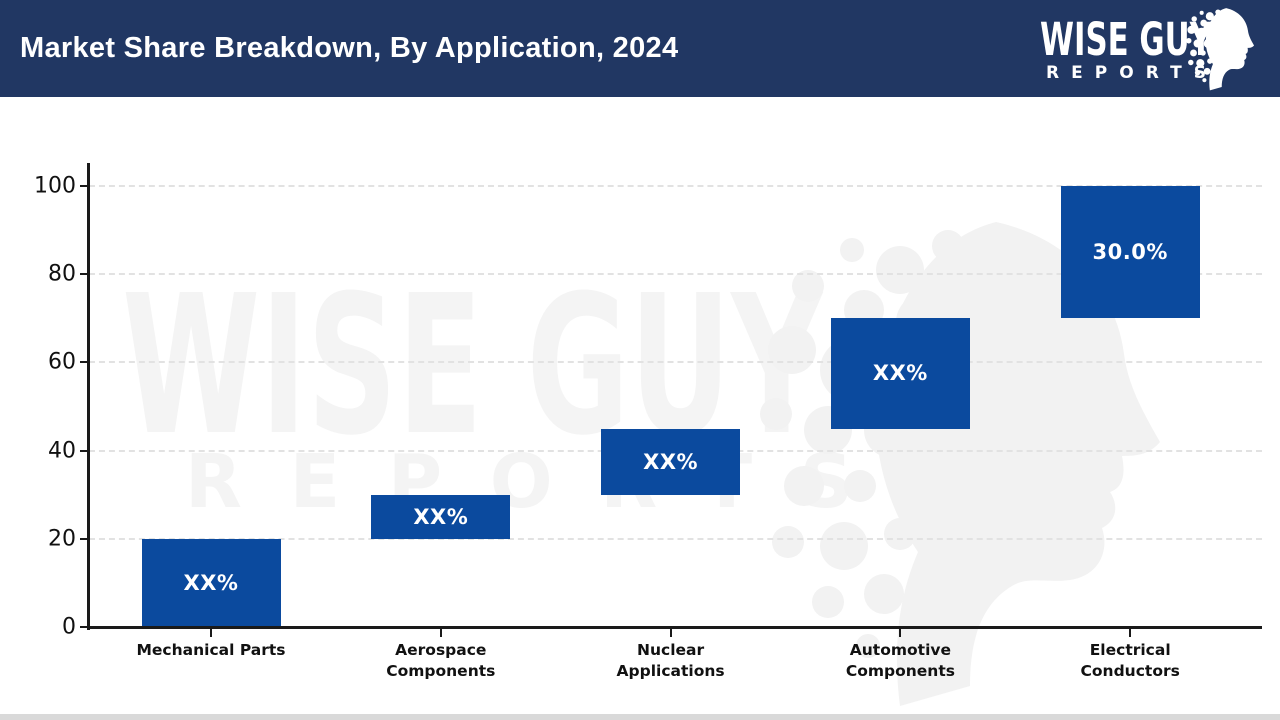  I want to click on x-axis-label-line: Mechanical Parts, so click(211, 650).